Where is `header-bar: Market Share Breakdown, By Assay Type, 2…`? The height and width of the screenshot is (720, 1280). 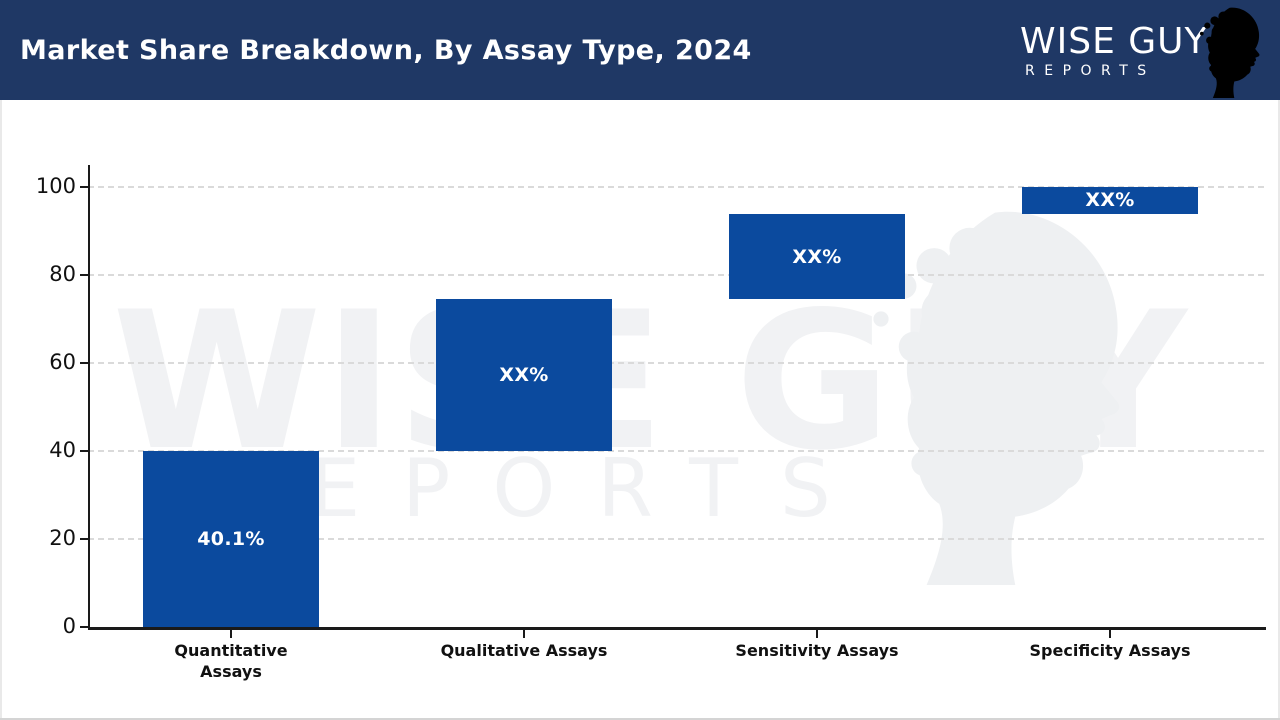
header-bar: Market Share Breakdown, By Assay Type, 2… is located at coordinates (640, 50).